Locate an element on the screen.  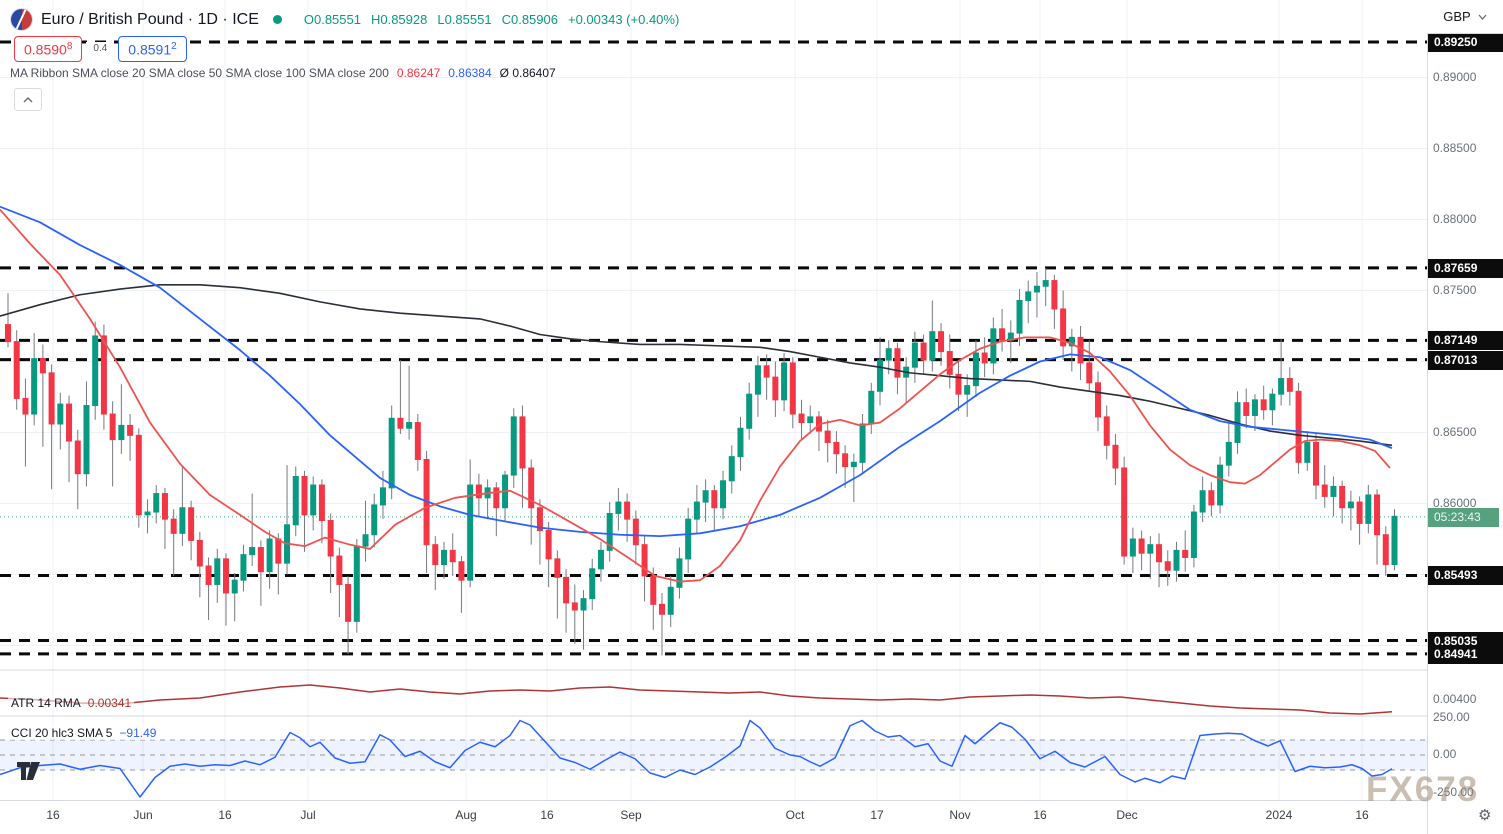
price-axis-label: 0.86500 is located at coordinates (1455, 431).